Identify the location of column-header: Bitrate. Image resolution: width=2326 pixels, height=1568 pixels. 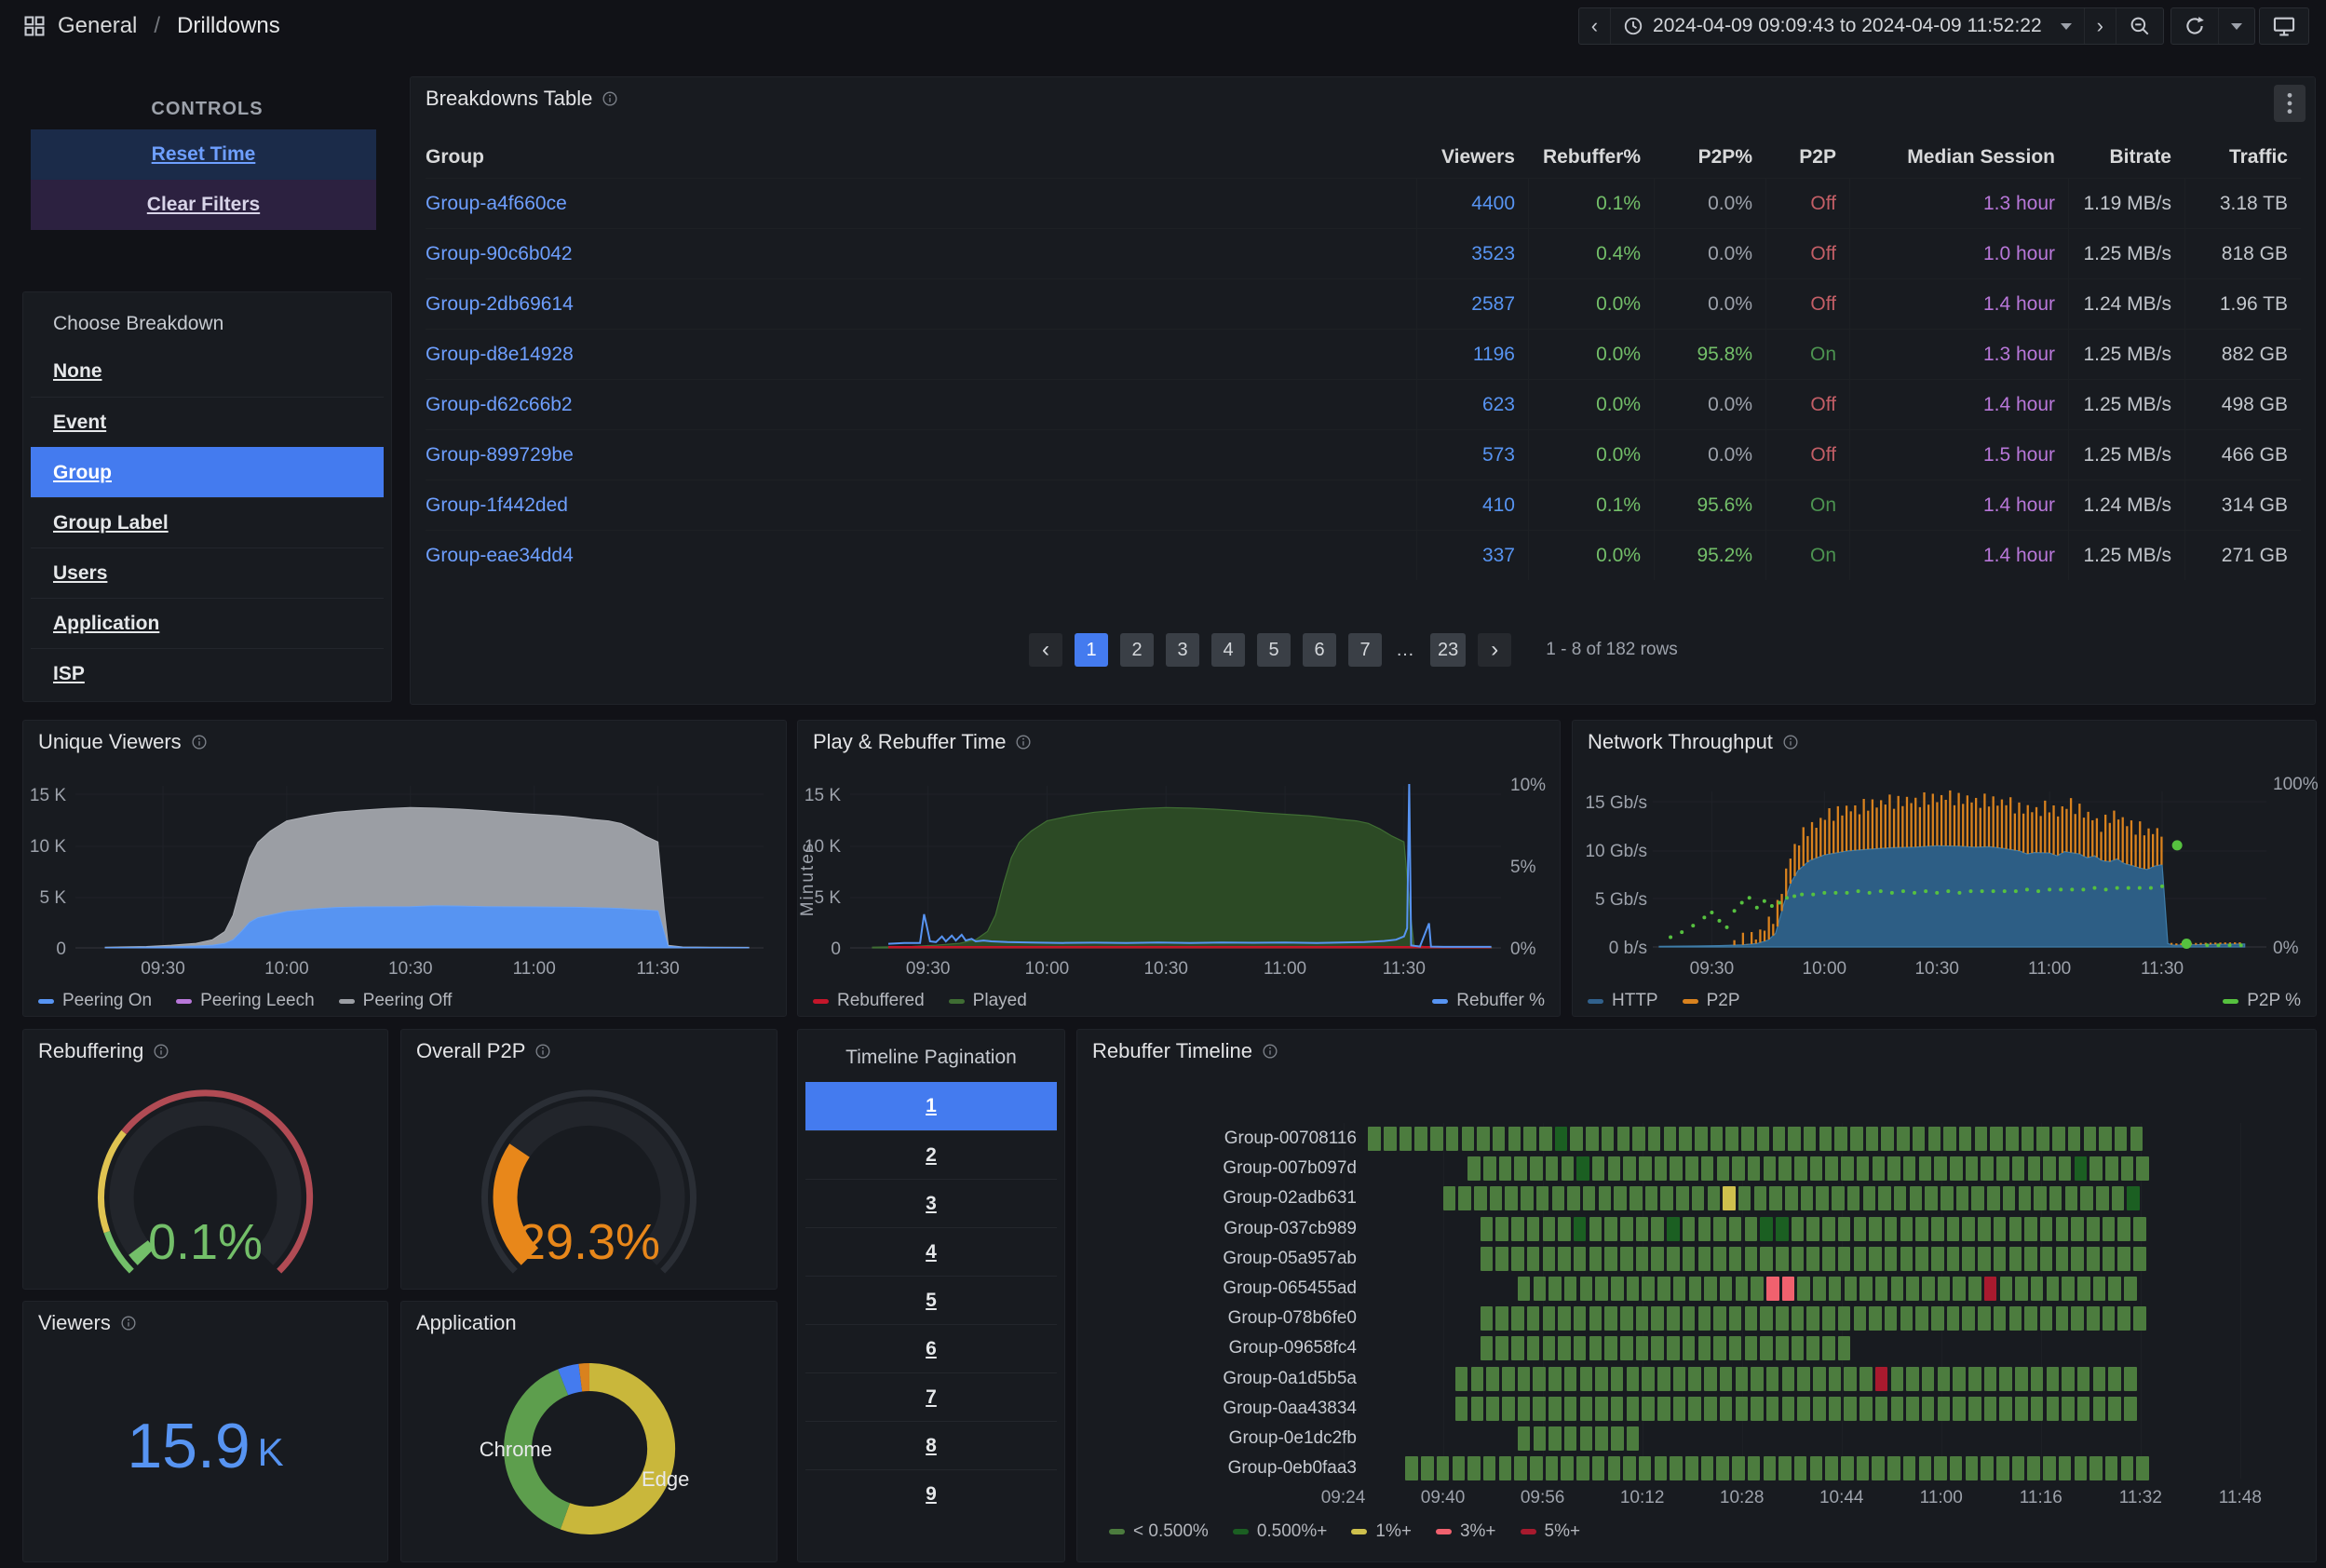
(2140, 157).